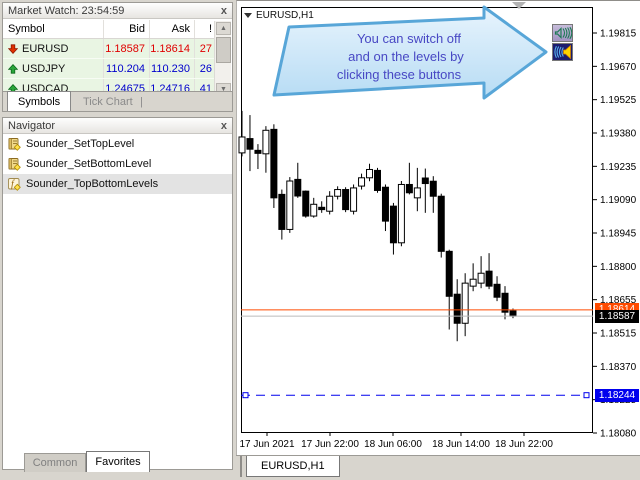 Image resolution: width=640 pixels, height=480 pixels. Describe the element at coordinates (293, 466) in the screenshot. I see `tab-eurusd-h1: EURUSD,H1` at that location.